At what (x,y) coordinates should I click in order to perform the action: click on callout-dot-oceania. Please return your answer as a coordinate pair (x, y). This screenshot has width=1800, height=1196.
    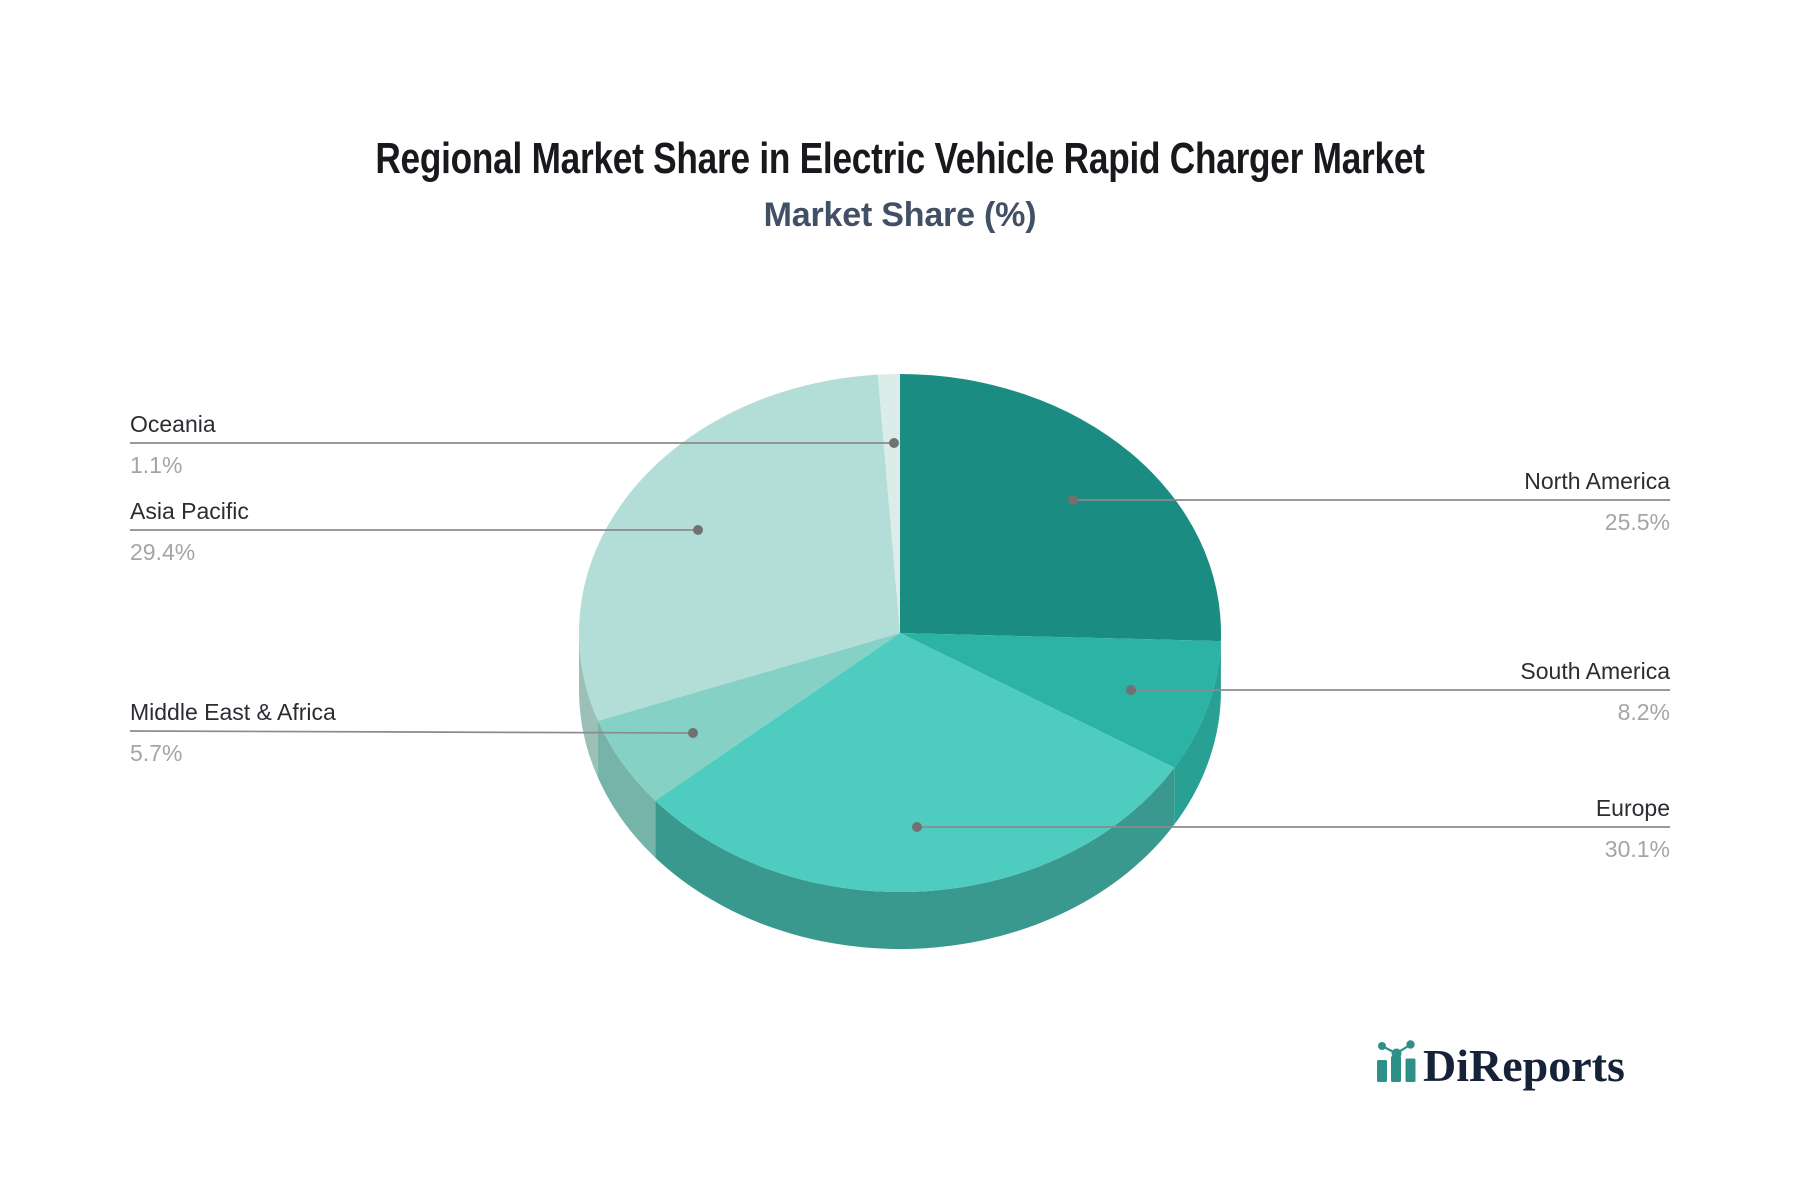
    Looking at the image, I should click on (894, 443).